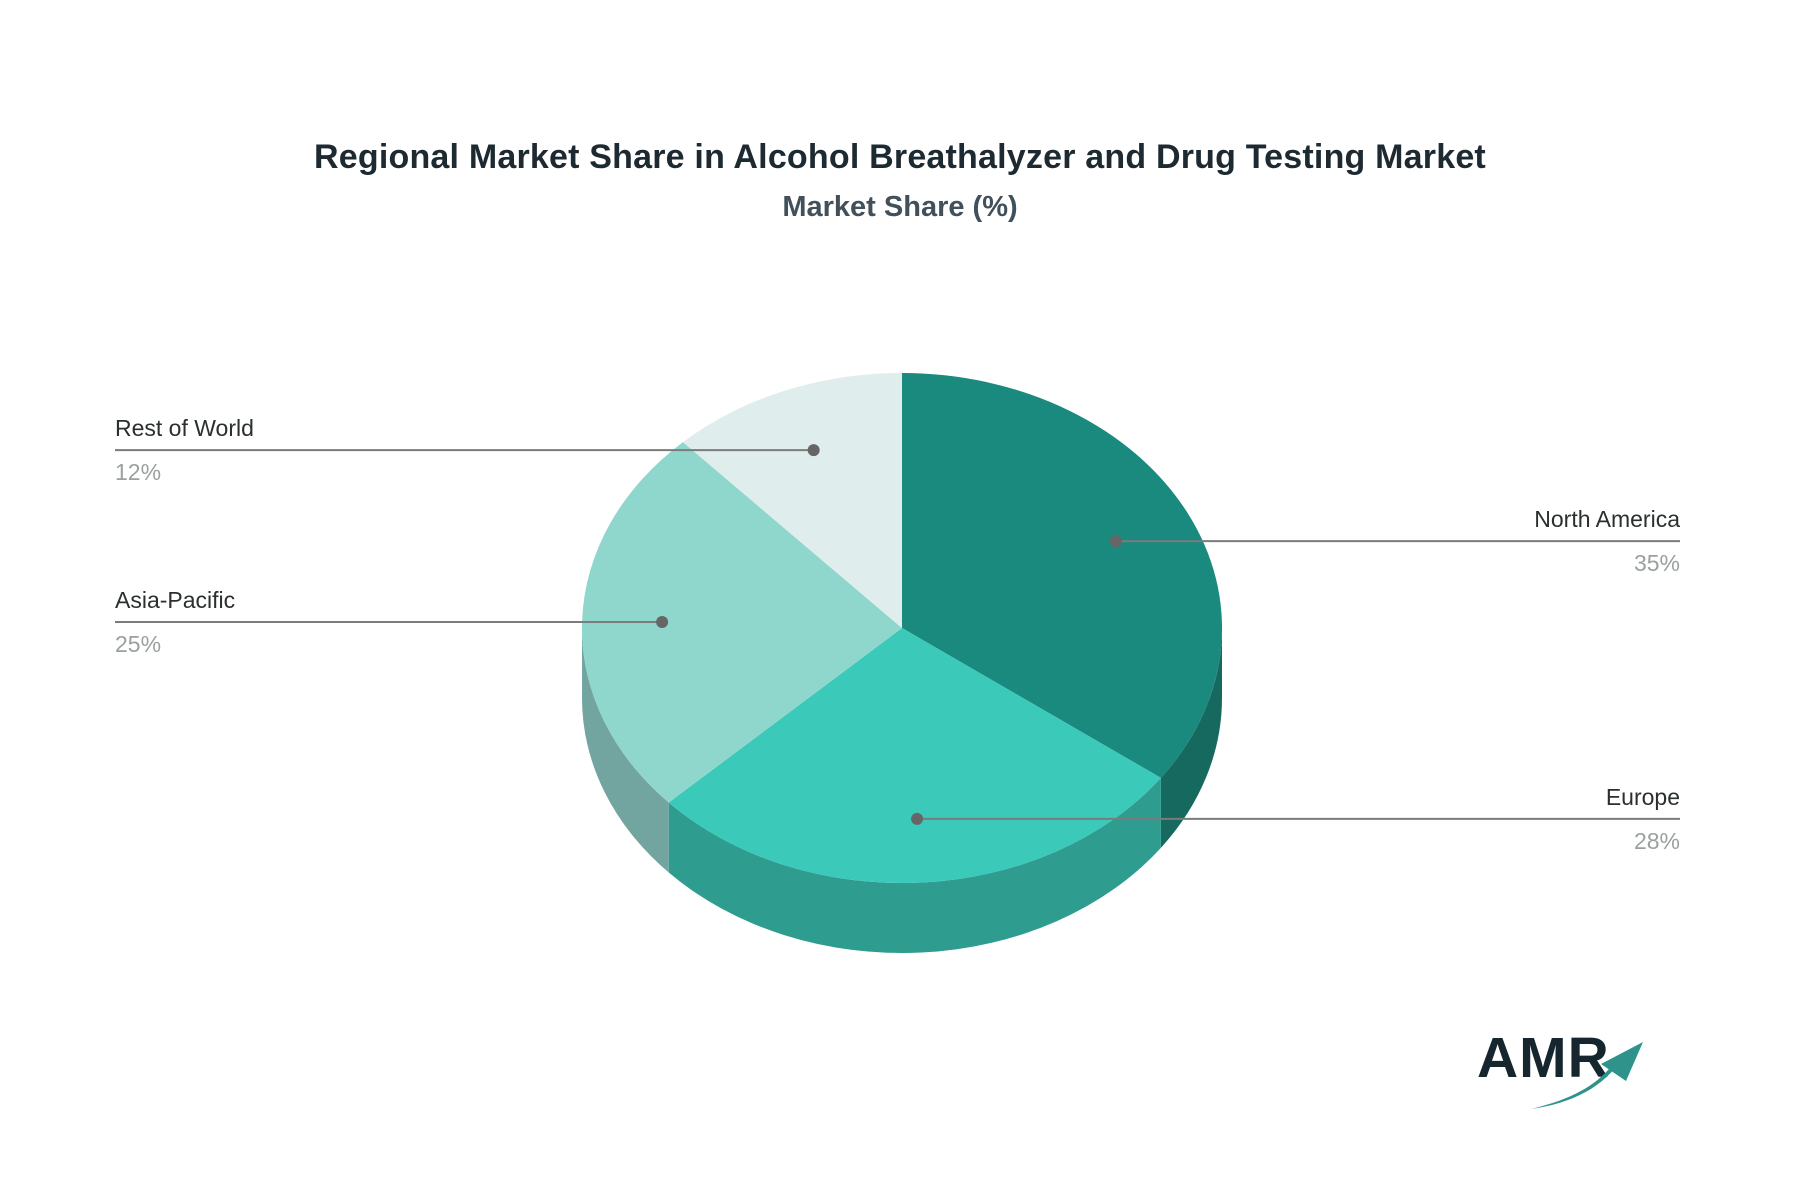 The height and width of the screenshot is (1196, 1800). Describe the element at coordinates (792, 500) in the screenshot. I see `pie-slice-rest-of-world` at that location.